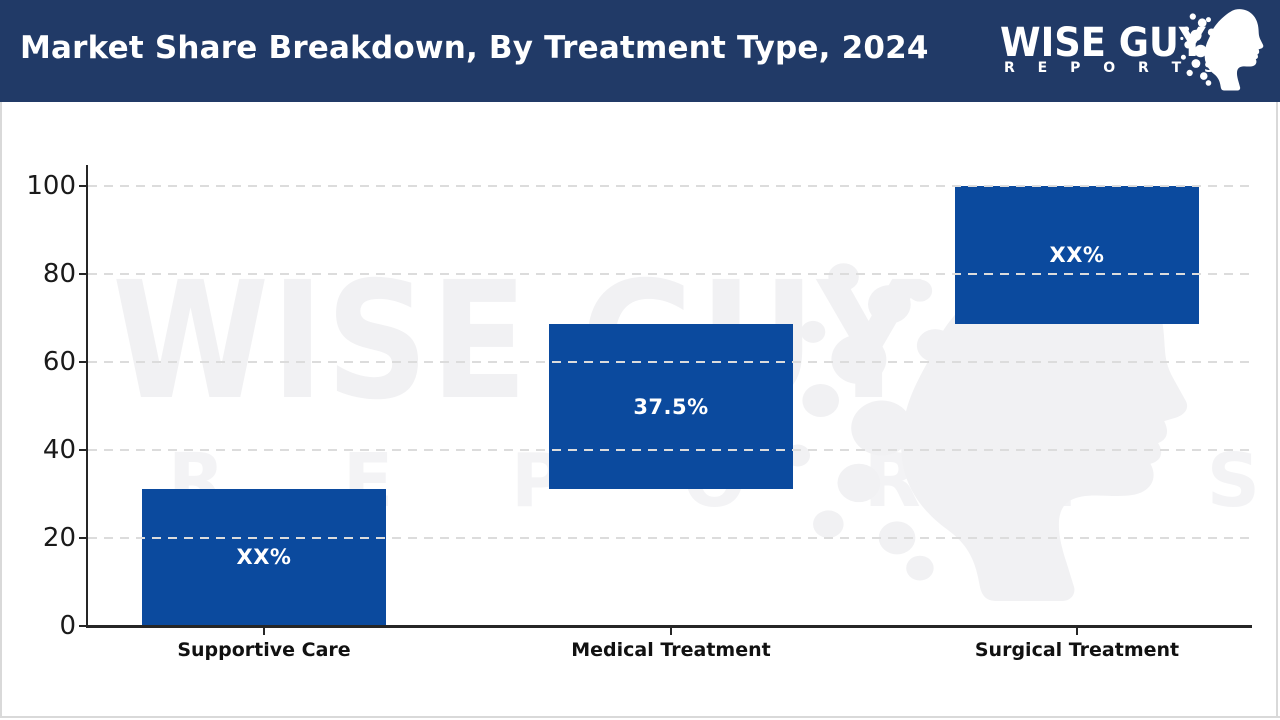  I want to click on y-axis-spine, so click(87, 396).